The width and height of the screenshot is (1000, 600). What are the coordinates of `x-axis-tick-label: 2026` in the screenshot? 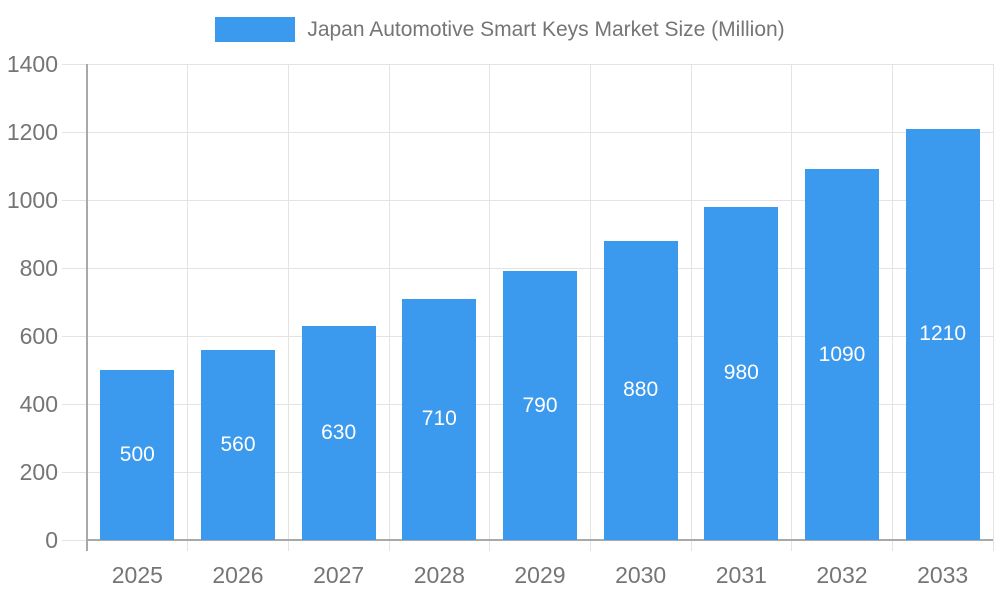 It's located at (238, 575).